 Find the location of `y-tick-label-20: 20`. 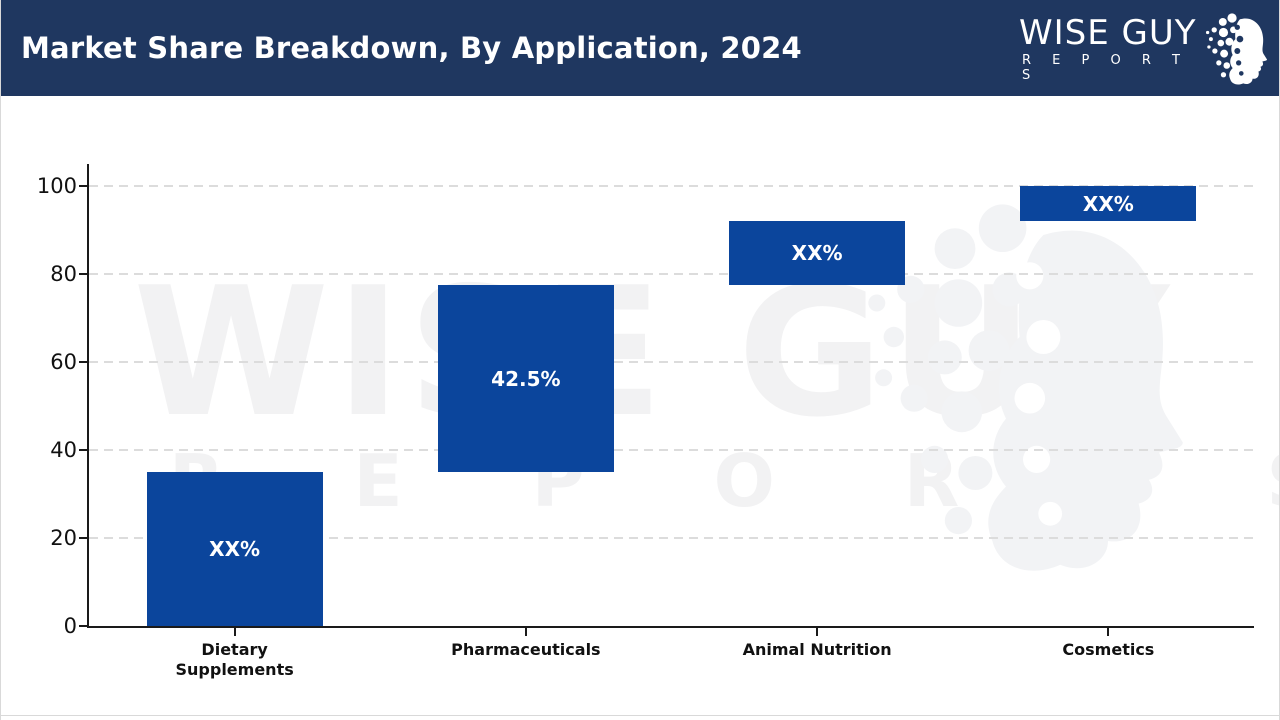

y-tick-label-20: 20 is located at coordinates (63, 538).